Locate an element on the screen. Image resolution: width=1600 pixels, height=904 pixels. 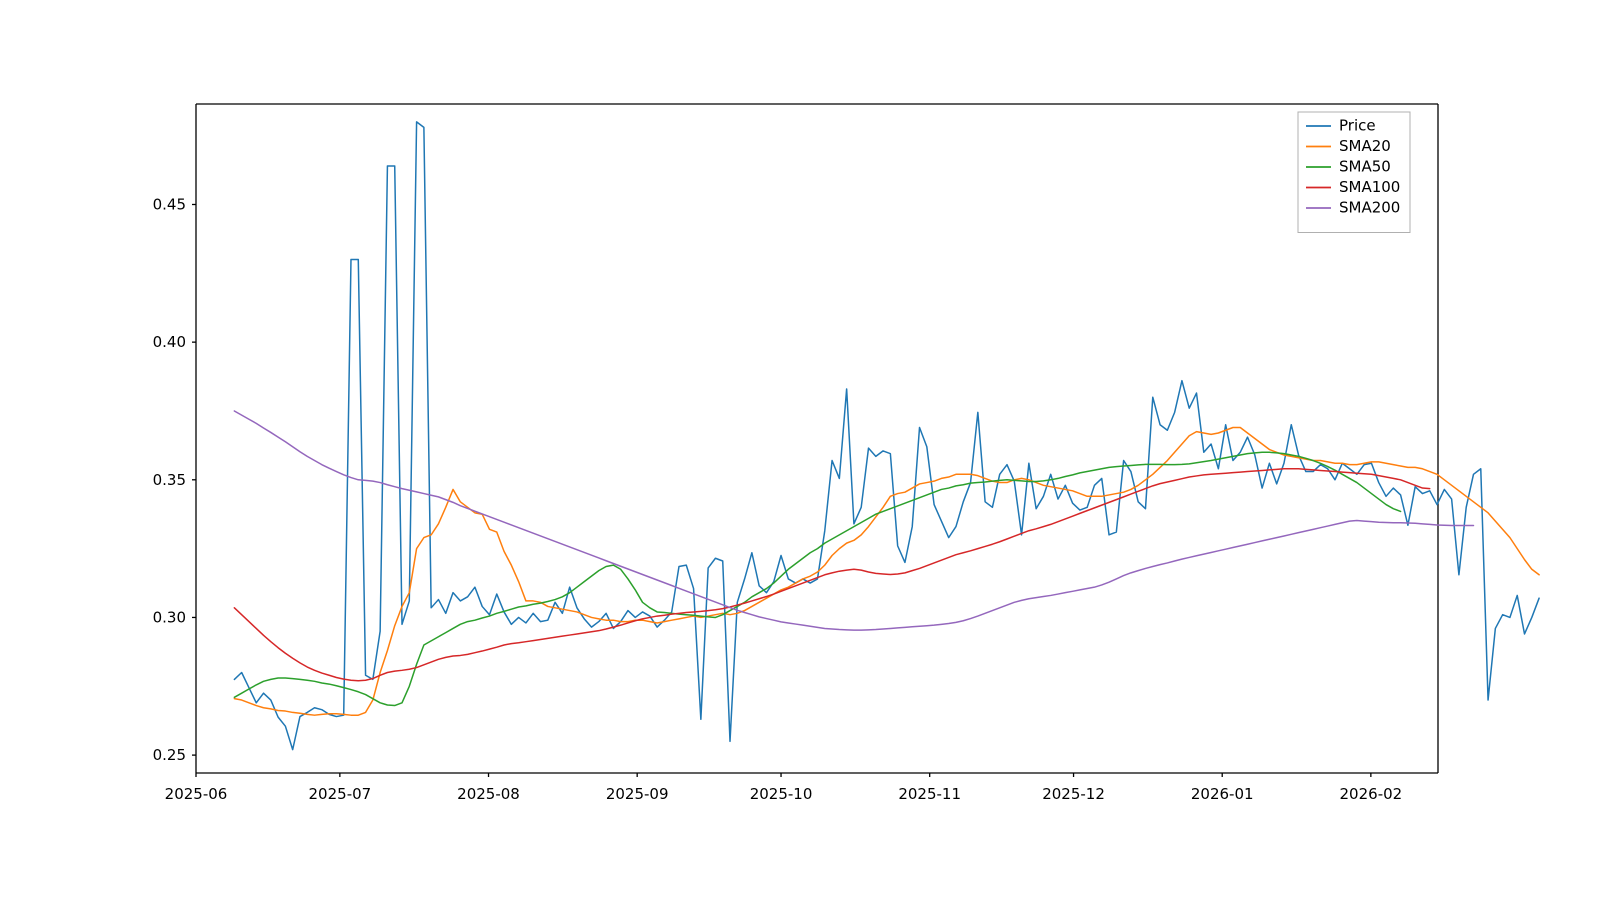
x-tick-label: 2025-09 is located at coordinates (637, 794).